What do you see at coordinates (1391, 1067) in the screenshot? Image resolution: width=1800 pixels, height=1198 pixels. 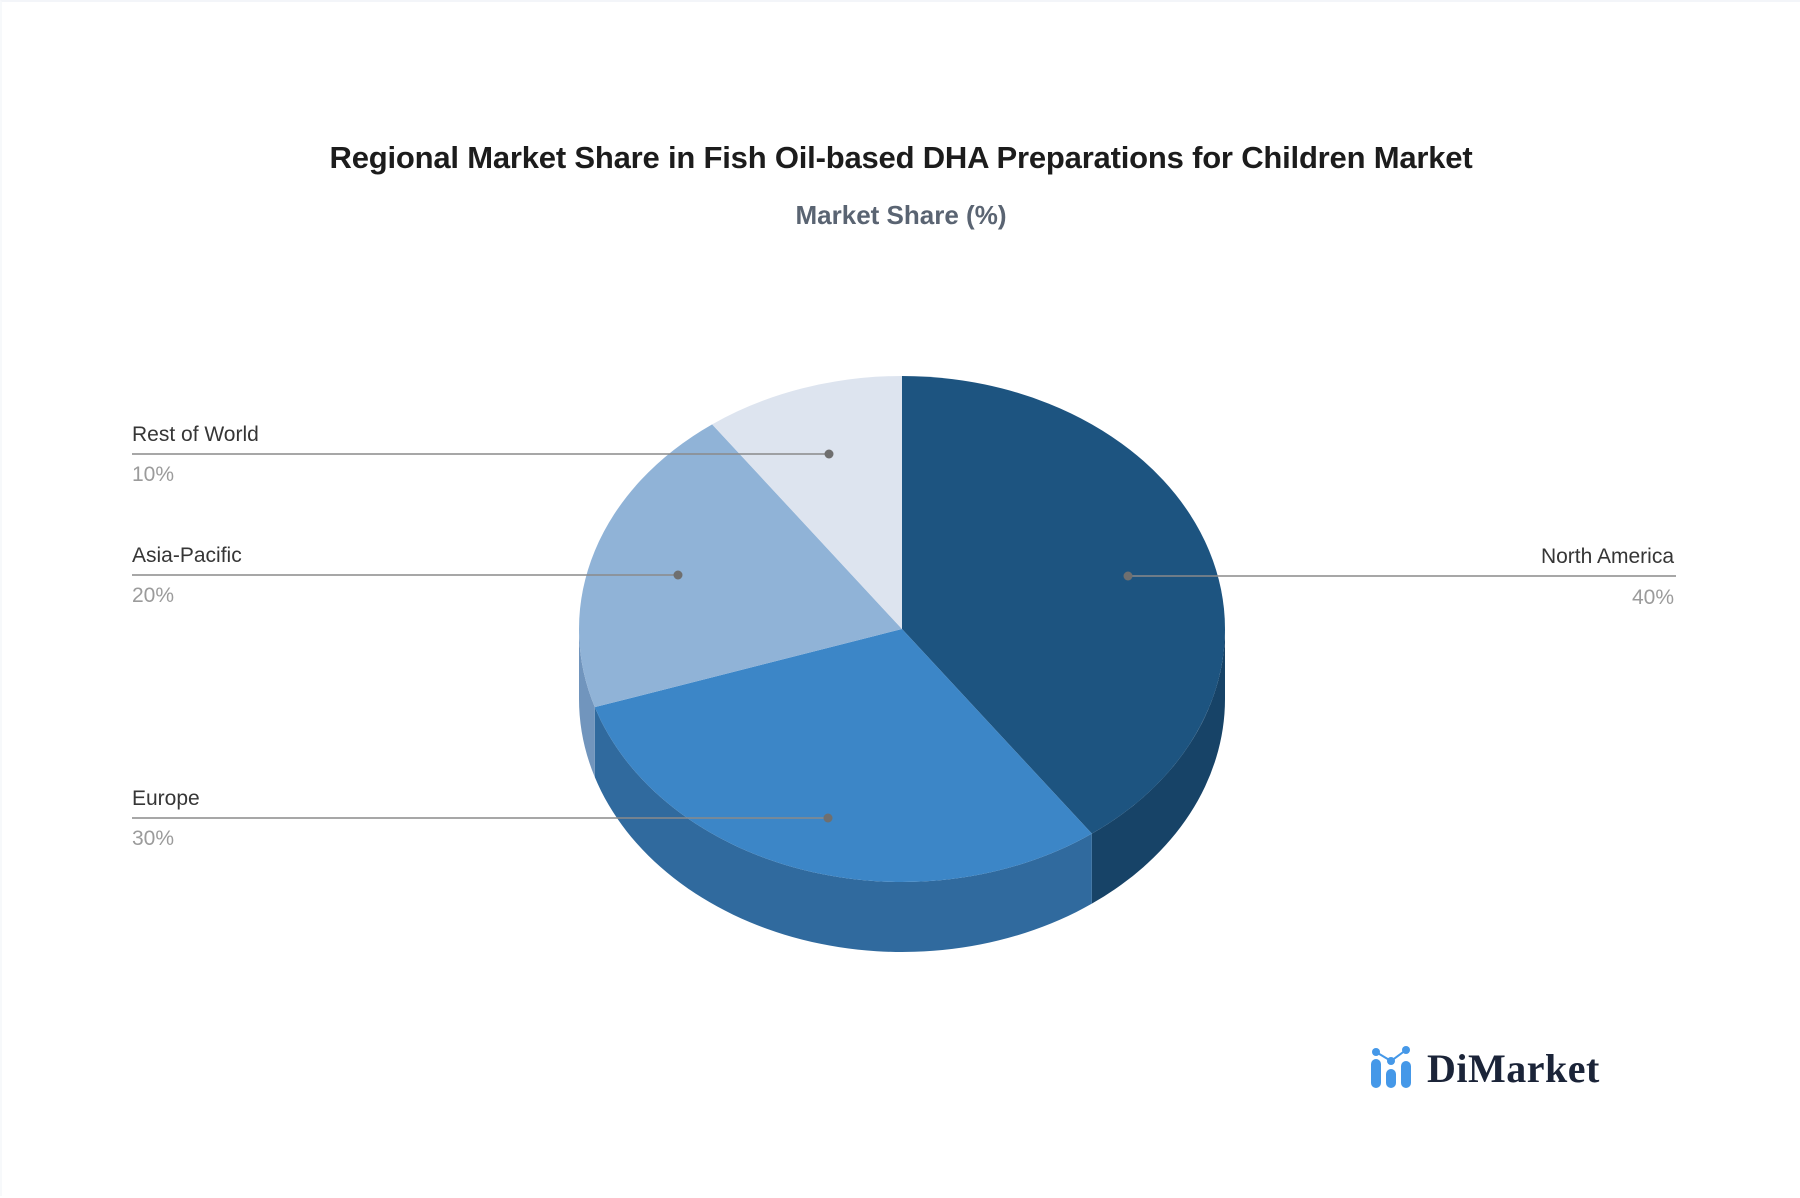 I see `bar-line-chart-icon` at bounding box center [1391, 1067].